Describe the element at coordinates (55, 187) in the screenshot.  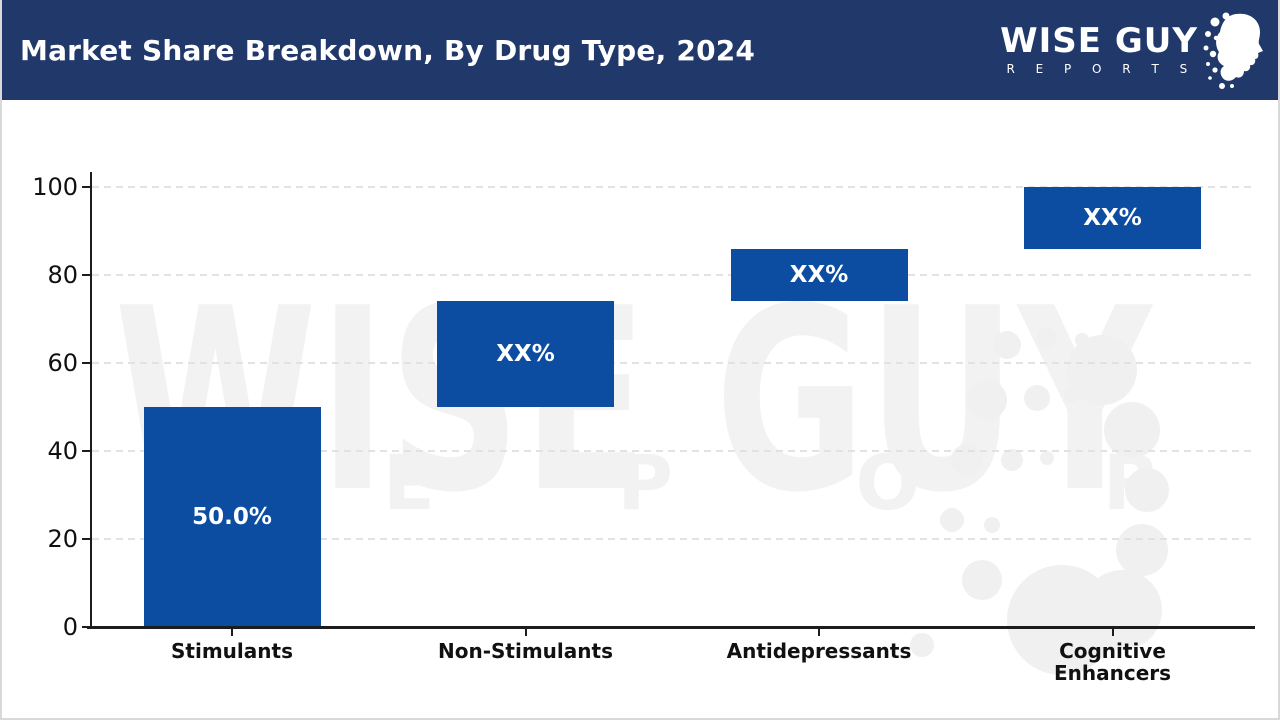
I see `y-tick-label: 100` at that location.